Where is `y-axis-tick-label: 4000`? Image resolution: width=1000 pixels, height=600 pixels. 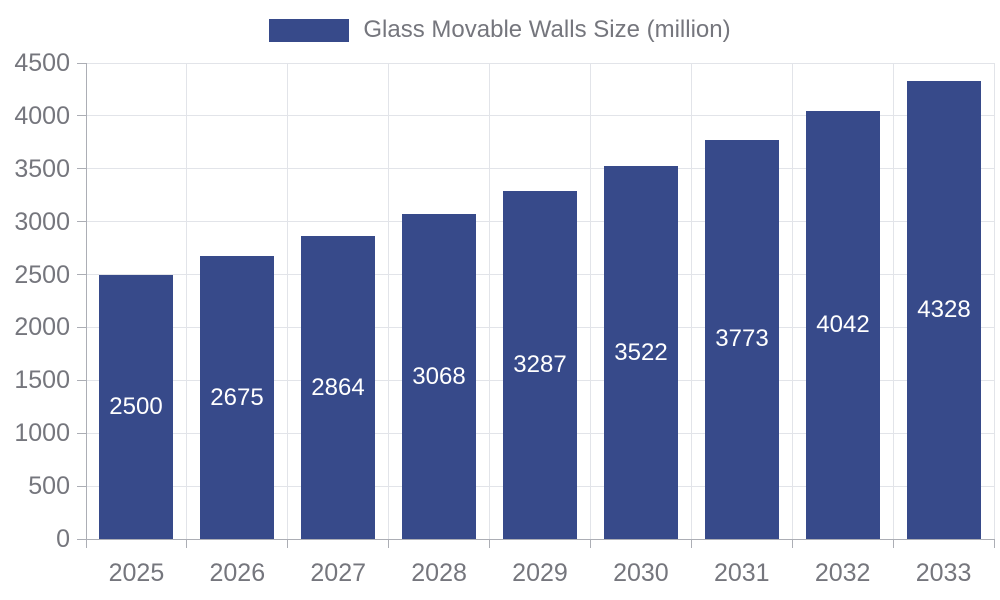
y-axis-tick-label: 4000 is located at coordinates (42, 115).